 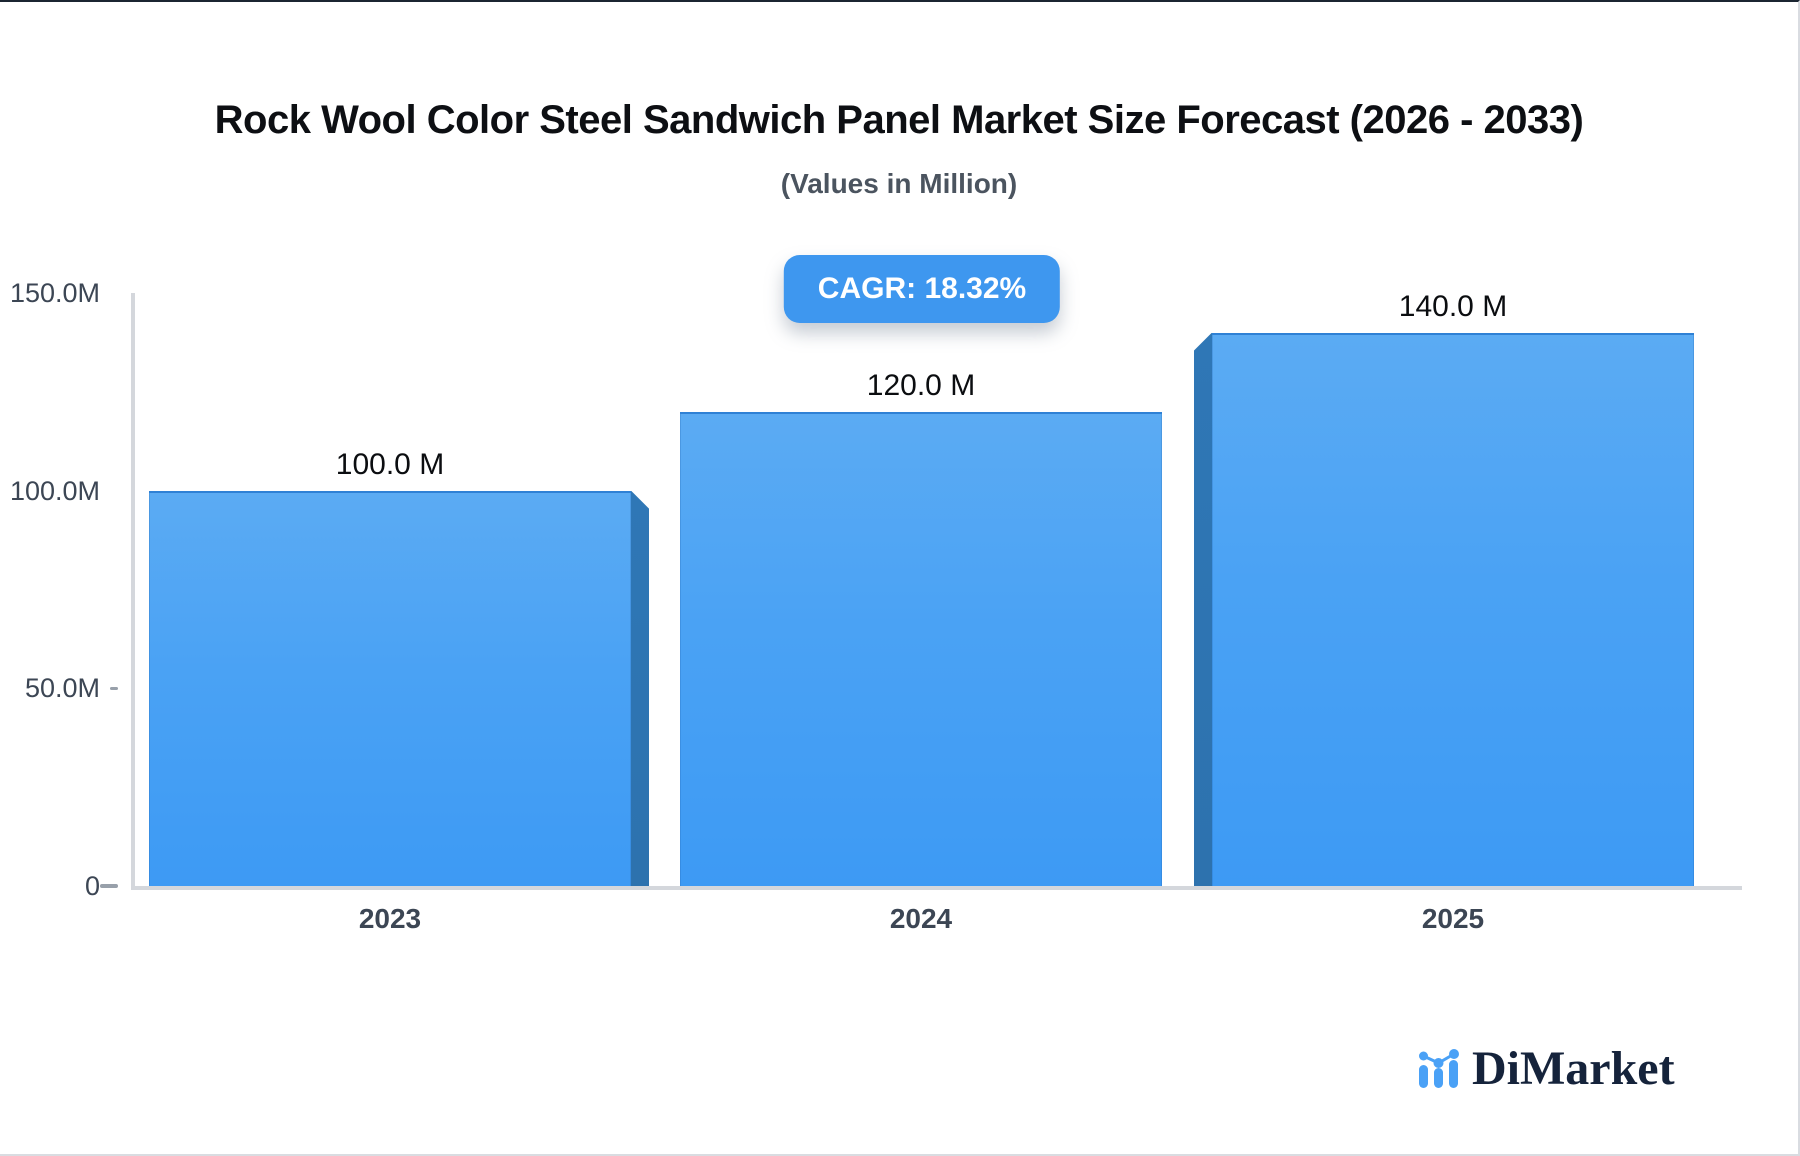 What do you see at coordinates (936, 888) in the screenshot?
I see `x-axis-line` at bounding box center [936, 888].